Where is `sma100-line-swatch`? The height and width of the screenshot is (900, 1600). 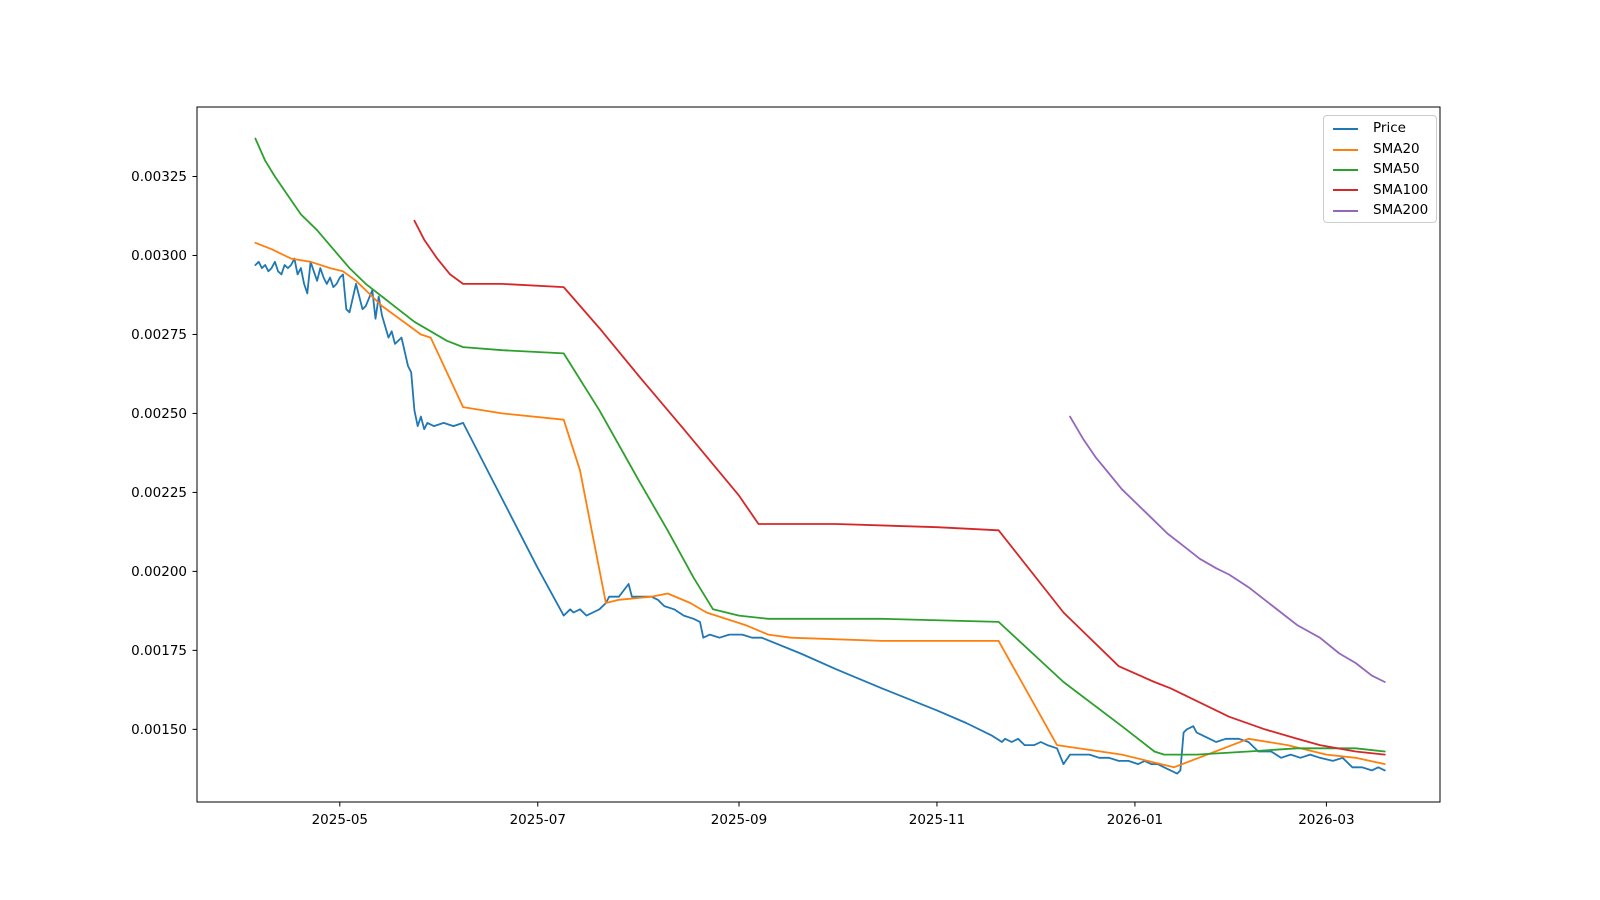
sma100-line-swatch is located at coordinates (1345, 190).